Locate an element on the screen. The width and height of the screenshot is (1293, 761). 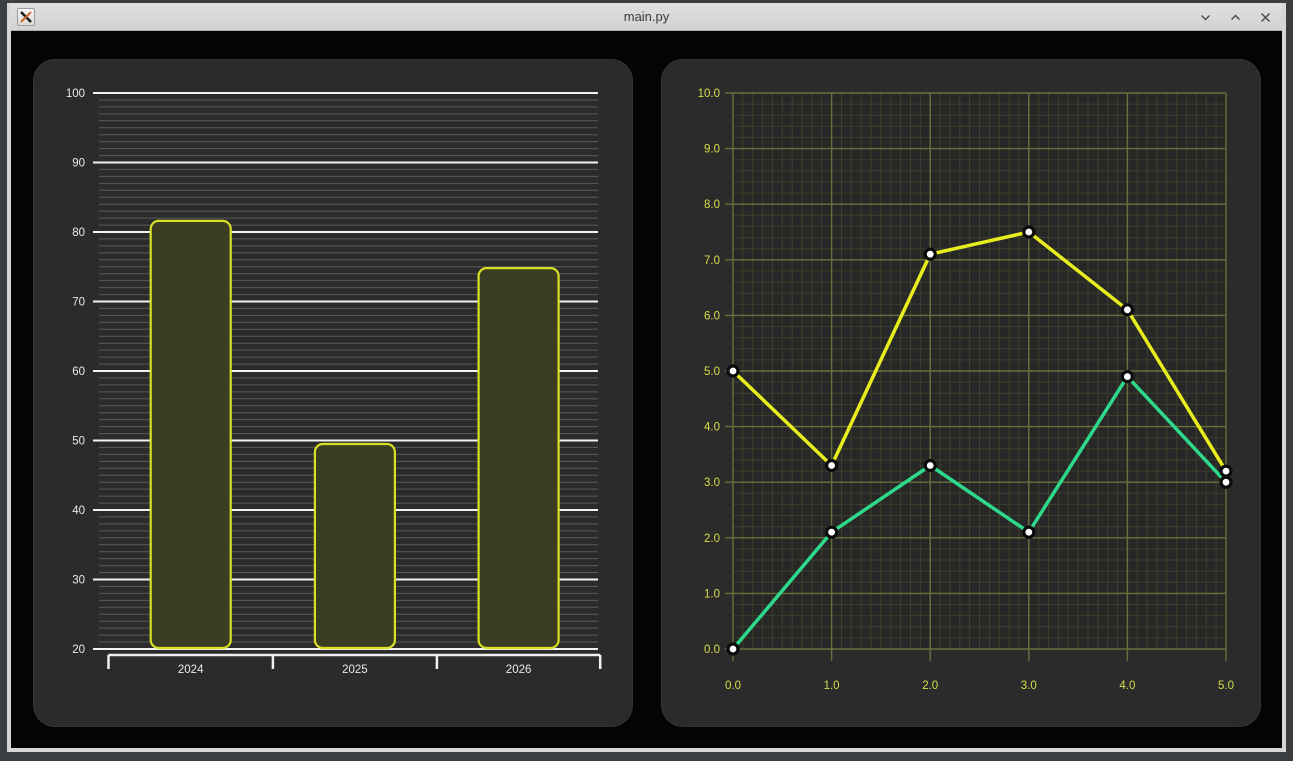
green-series-line is located at coordinates (979, 512).